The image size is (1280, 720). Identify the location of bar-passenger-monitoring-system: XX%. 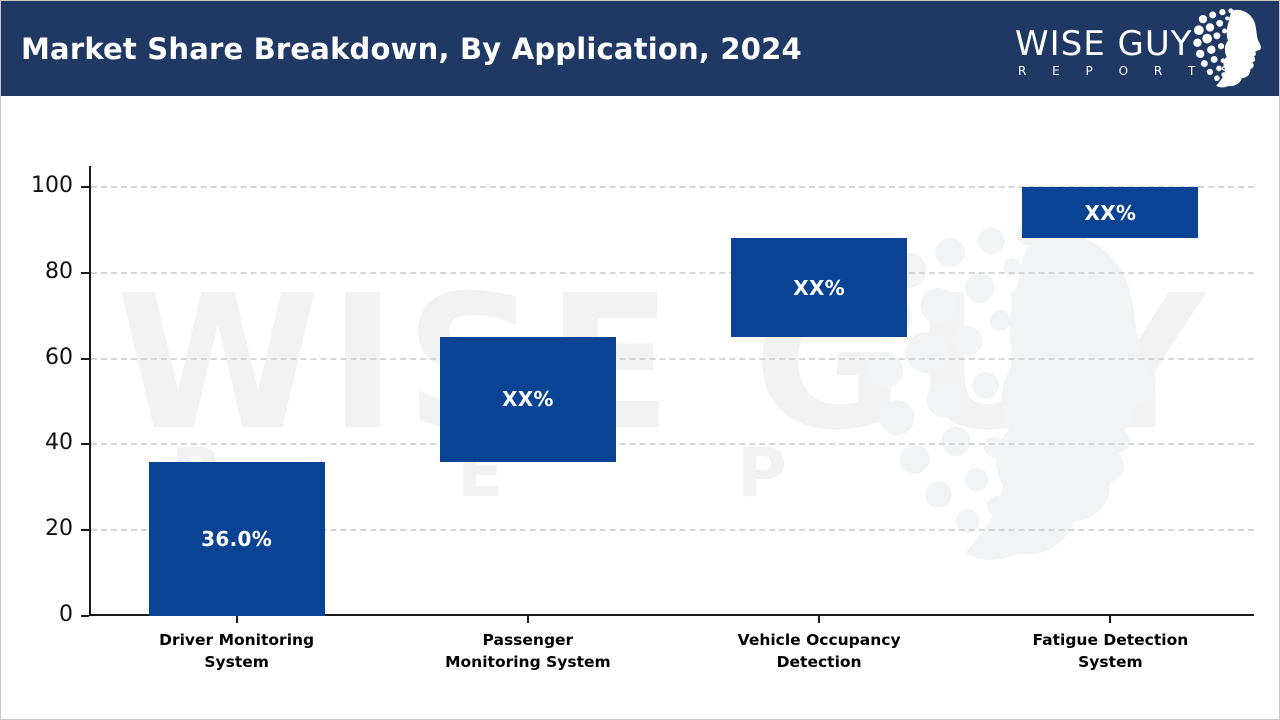
(527, 399).